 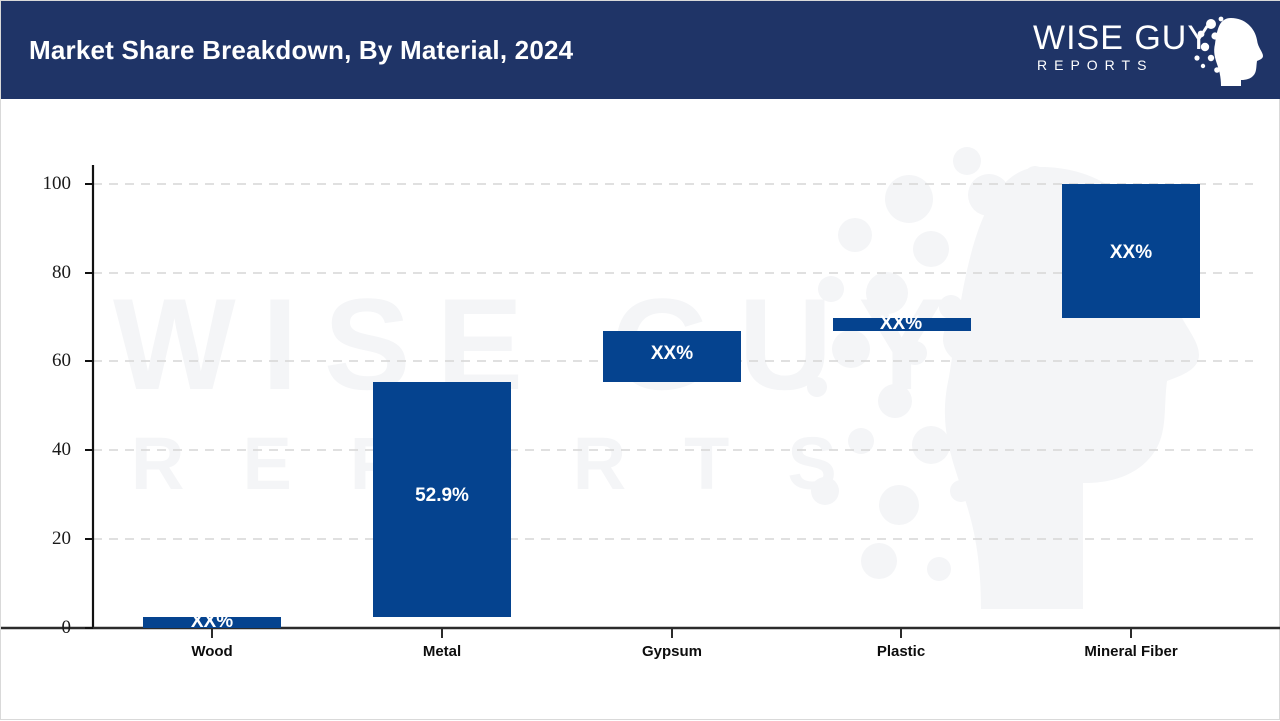 I want to click on logo-main-text: WISE GUY, so click(x=1122, y=38).